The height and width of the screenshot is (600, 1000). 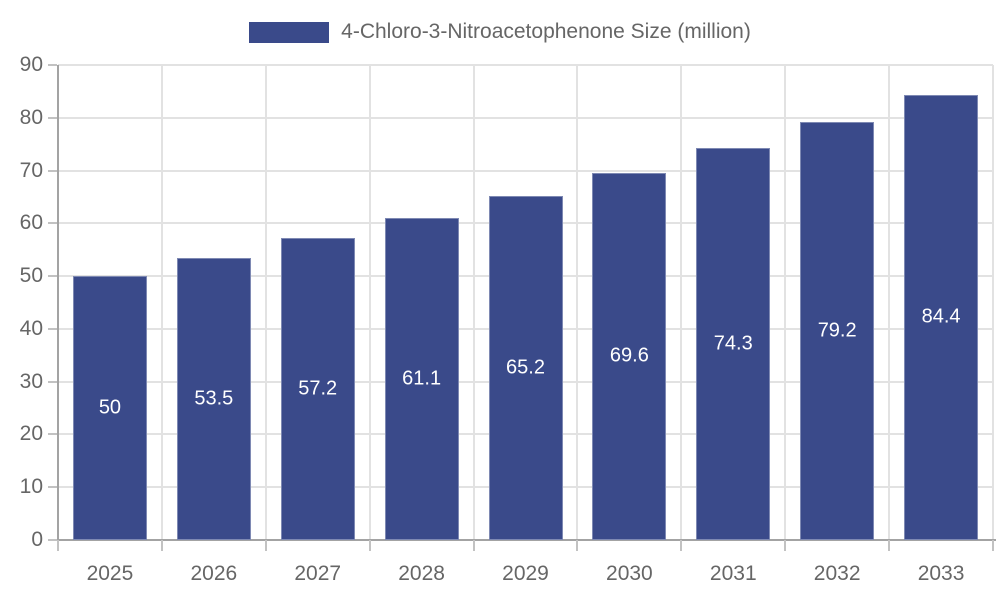 What do you see at coordinates (289, 32) in the screenshot?
I see `legend-swatch` at bounding box center [289, 32].